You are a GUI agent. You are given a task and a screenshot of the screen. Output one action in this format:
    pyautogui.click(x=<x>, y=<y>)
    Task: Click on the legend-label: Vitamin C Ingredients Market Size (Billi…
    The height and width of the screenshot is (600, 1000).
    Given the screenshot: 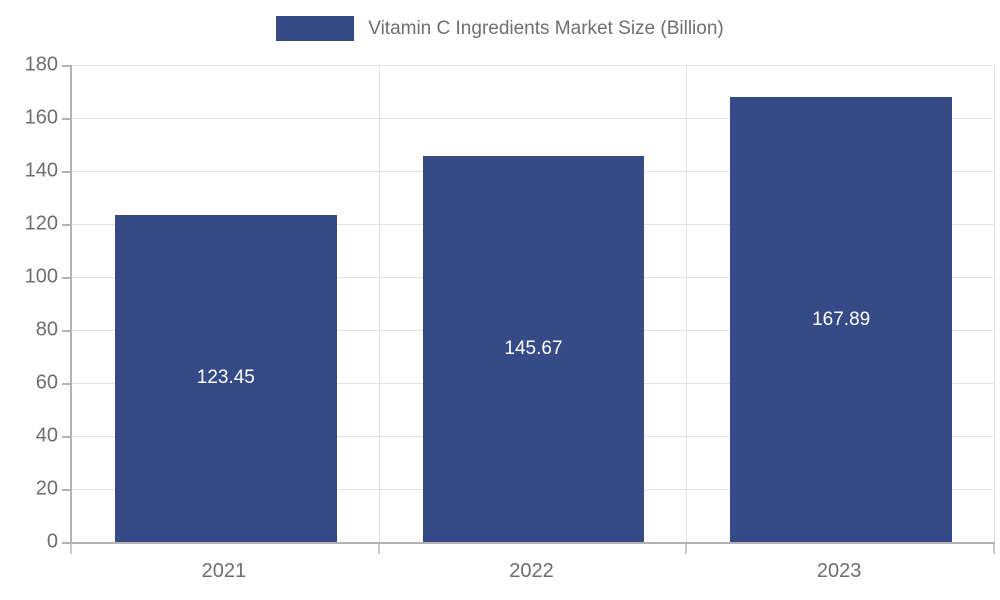 What is the action you would take?
    pyautogui.click(x=546, y=28)
    